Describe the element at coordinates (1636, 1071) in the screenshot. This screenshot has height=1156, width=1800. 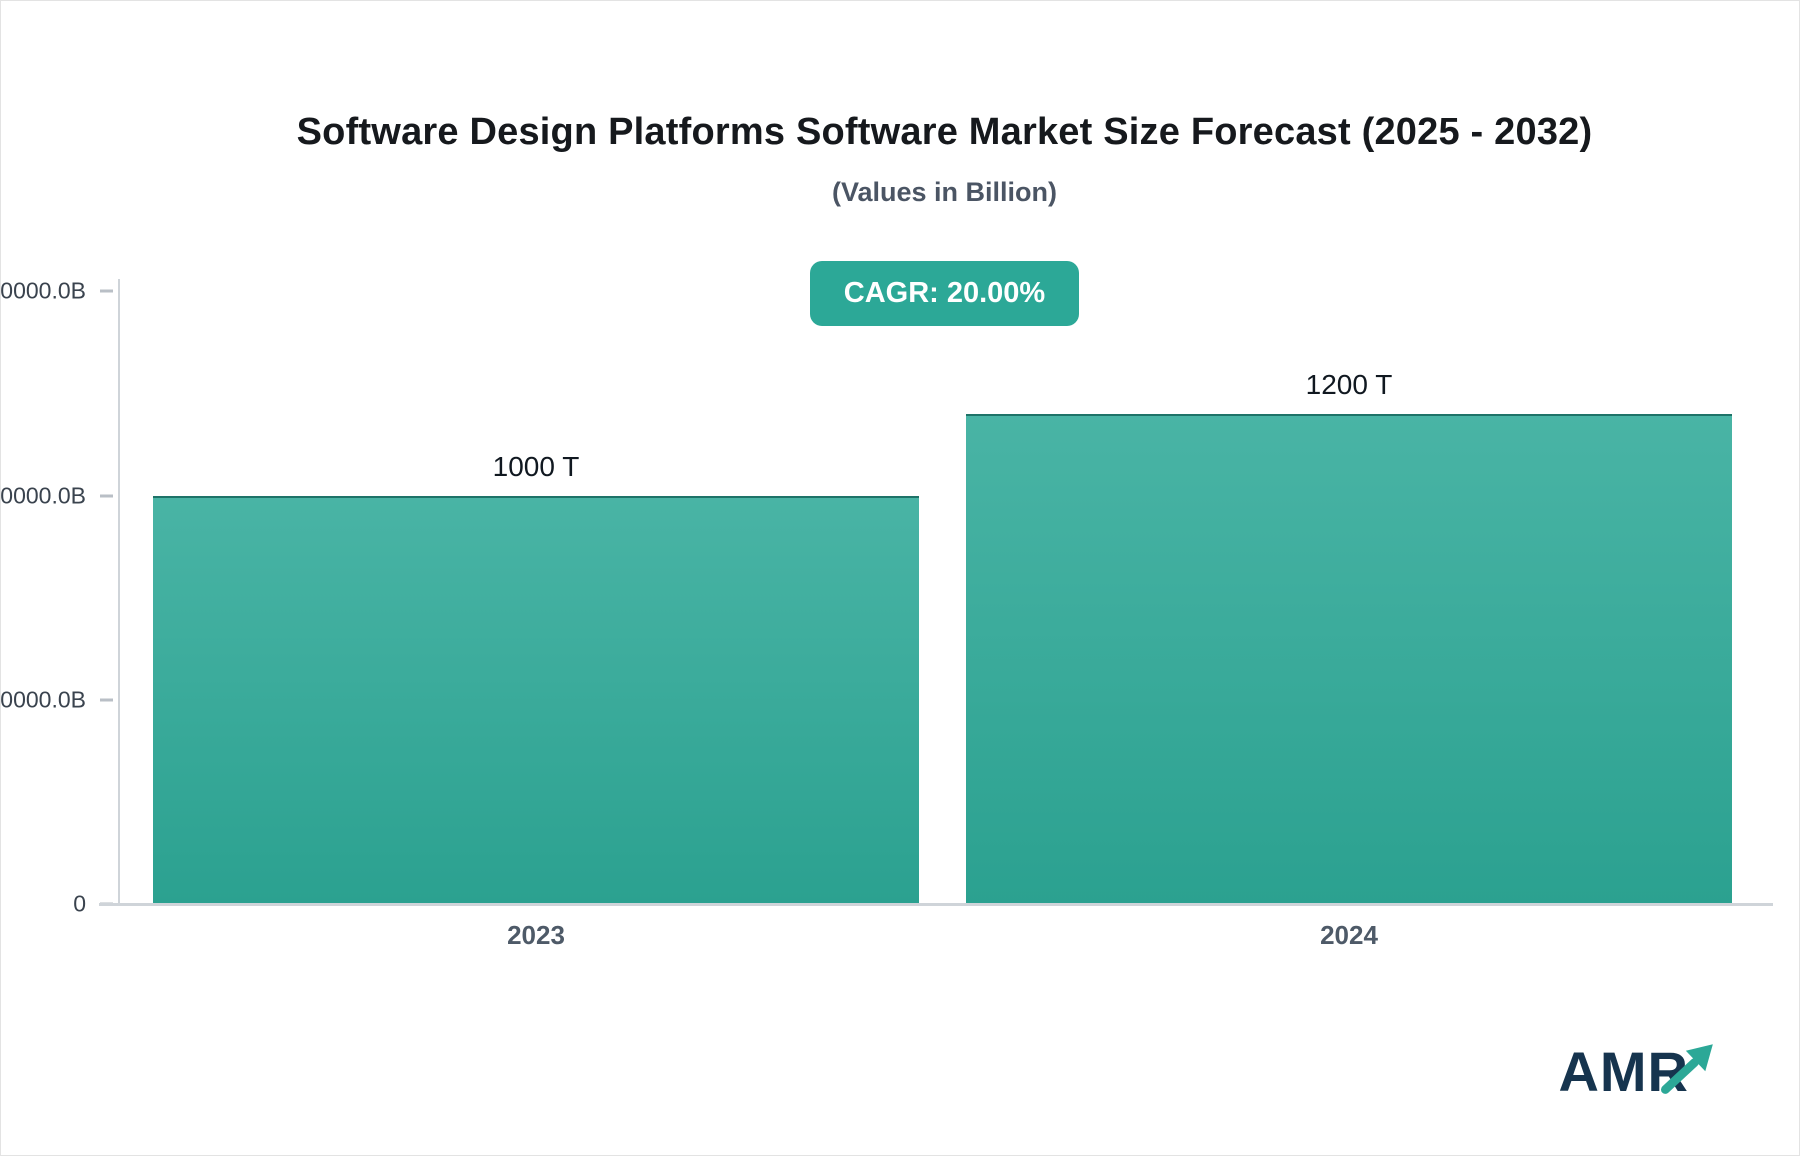
I see `amr-logo: AMR` at that location.